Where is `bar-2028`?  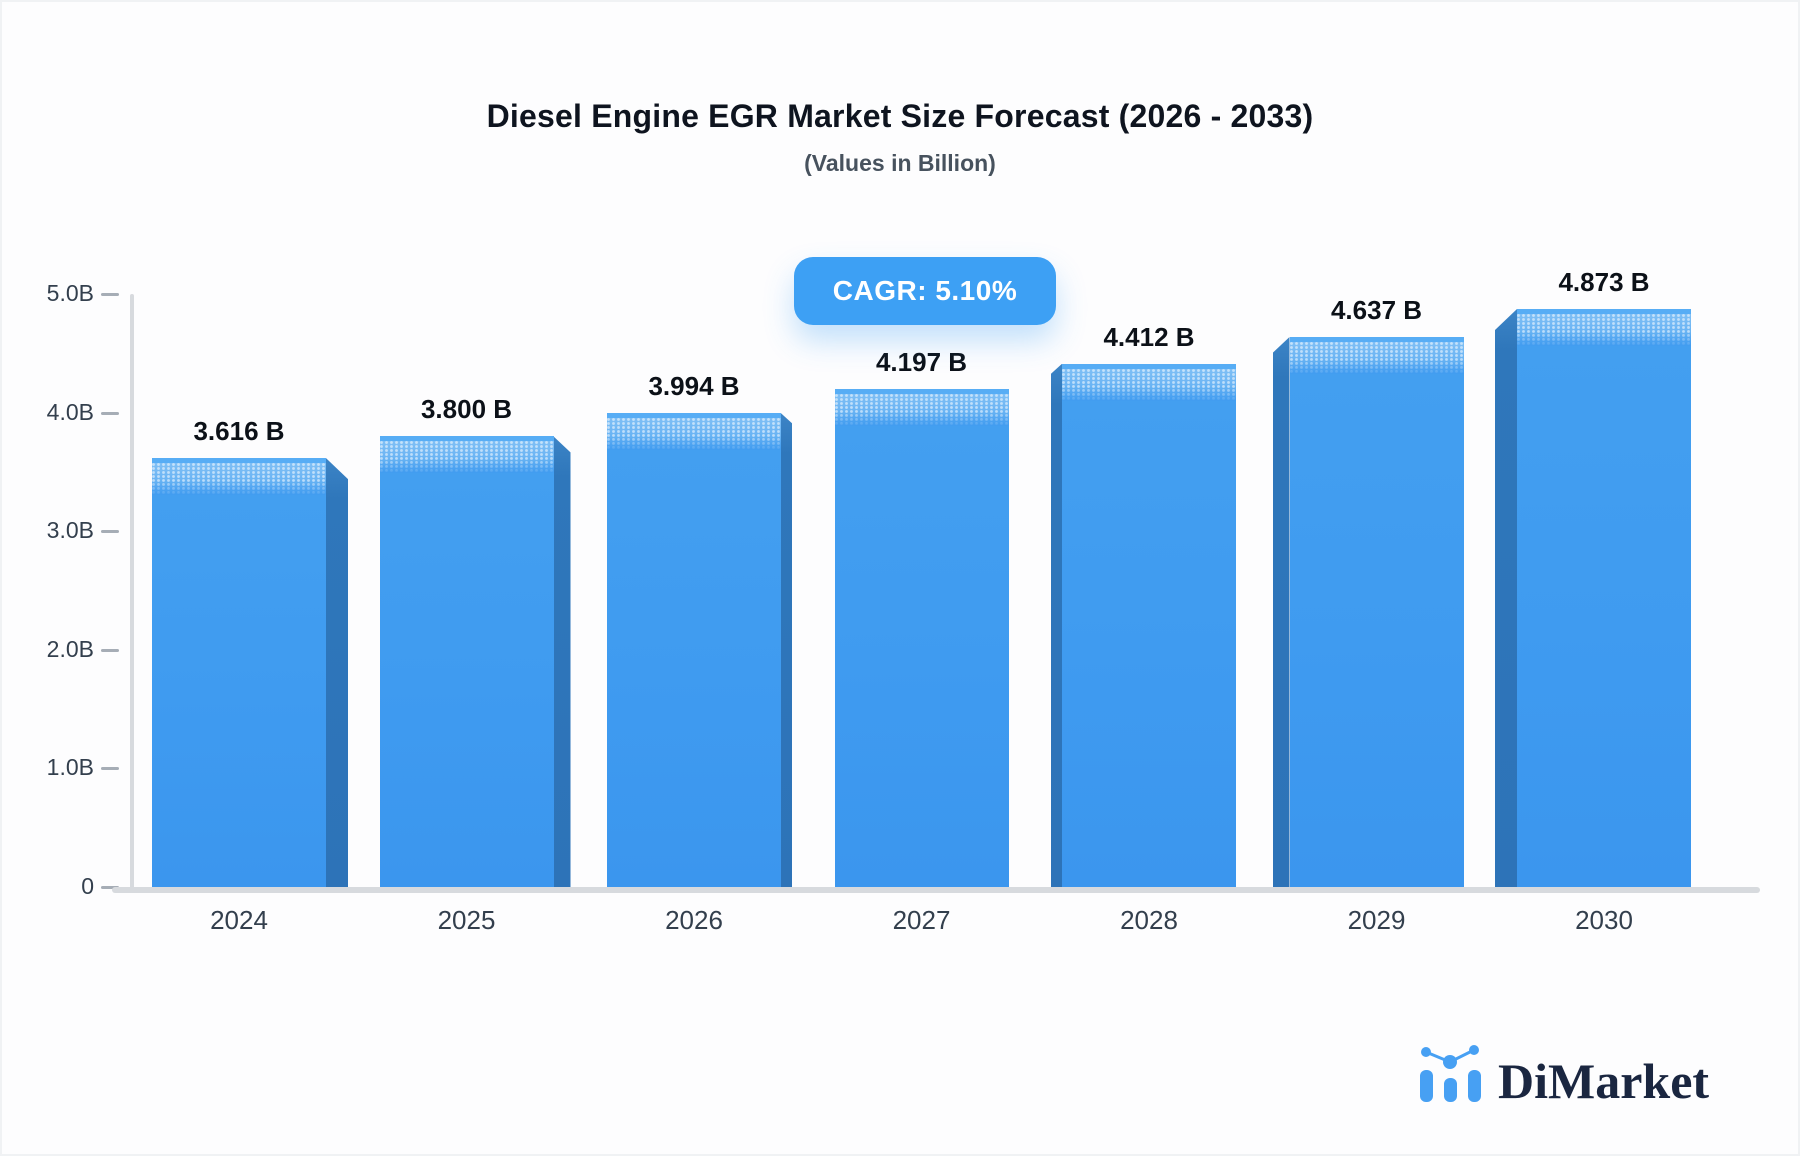 bar-2028 is located at coordinates (1143, 625).